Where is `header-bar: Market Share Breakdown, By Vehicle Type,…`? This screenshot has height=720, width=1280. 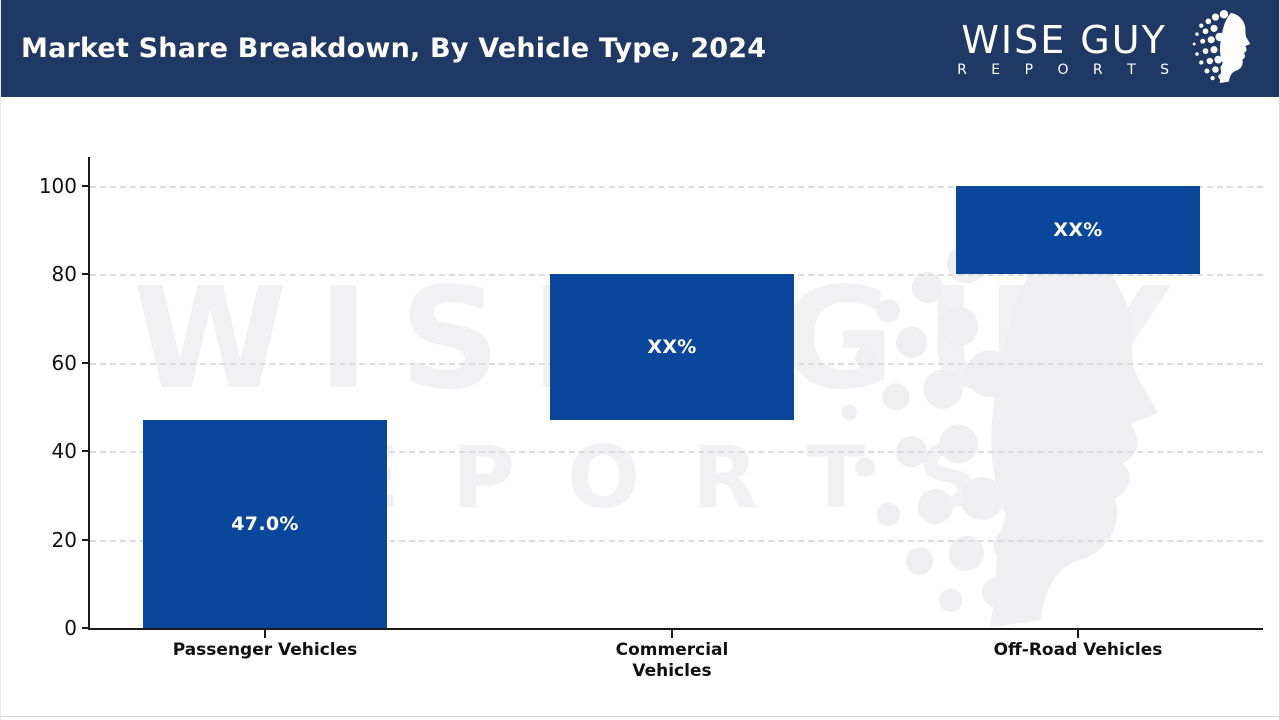 header-bar: Market Share Breakdown, By Vehicle Type,… is located at coordinates (640, 48).